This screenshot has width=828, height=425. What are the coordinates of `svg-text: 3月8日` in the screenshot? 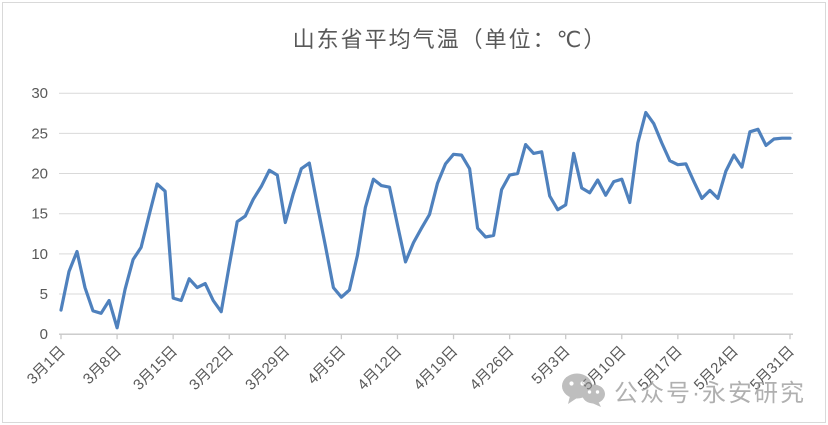 It's located at (102, 365).